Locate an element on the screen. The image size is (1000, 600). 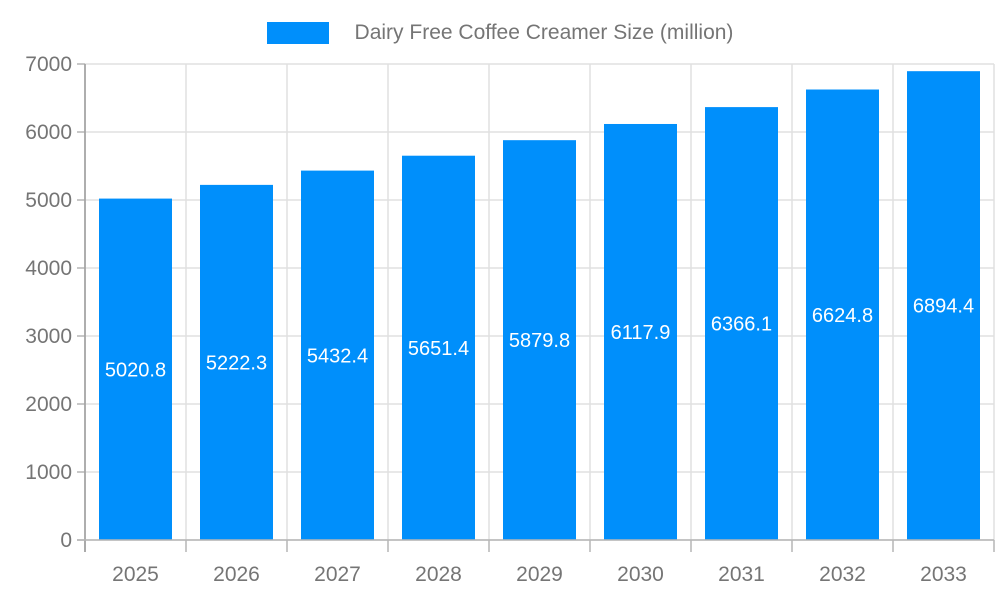
bar-value-label: 6366.1 is located at coordinates (741, 325).